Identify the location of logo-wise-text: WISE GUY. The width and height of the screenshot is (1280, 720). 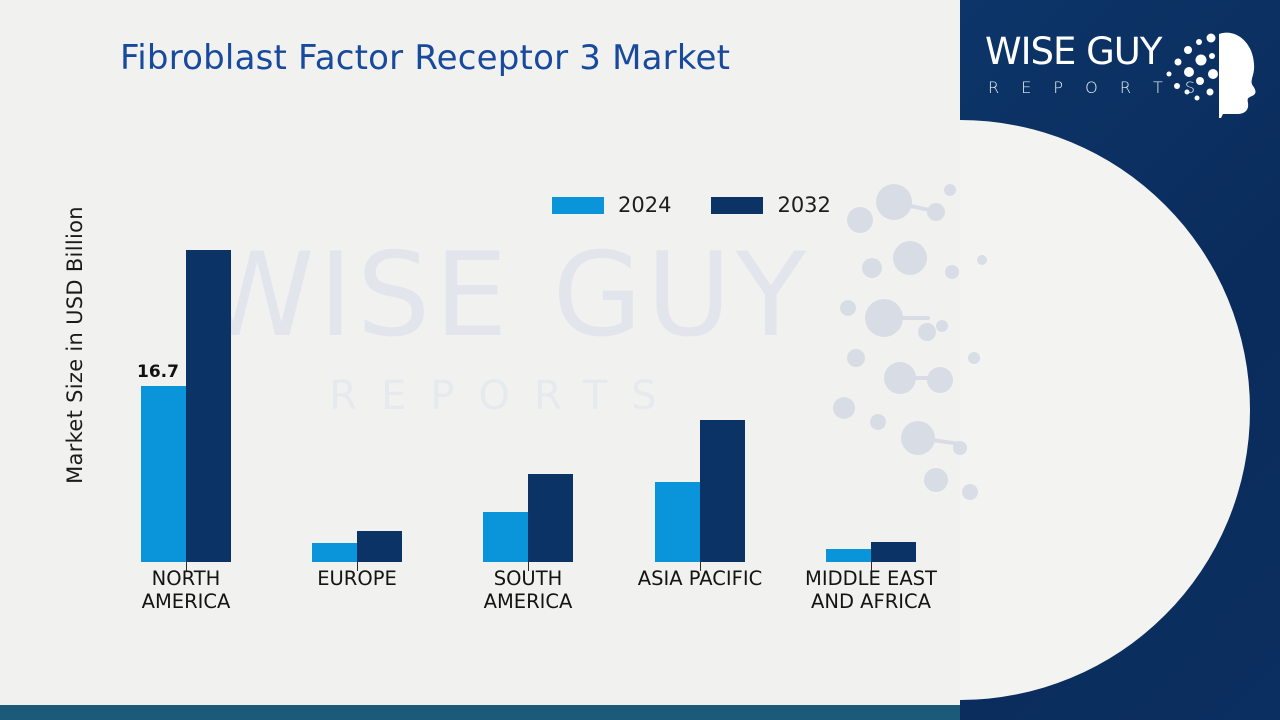
(1073, 51).